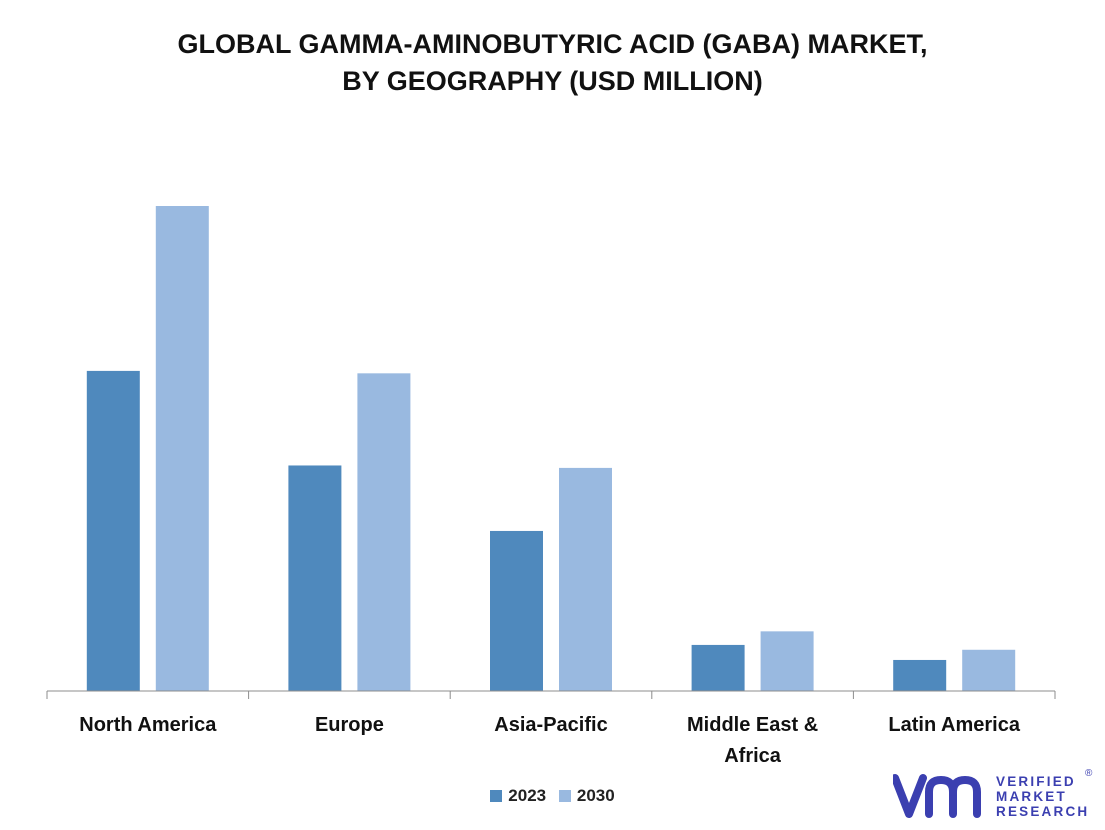  What do you see at coordinates (1036, 781) in the screenshot?
I see `logo-line-verified: VERIFIED` at bounding box center [1036, 781].